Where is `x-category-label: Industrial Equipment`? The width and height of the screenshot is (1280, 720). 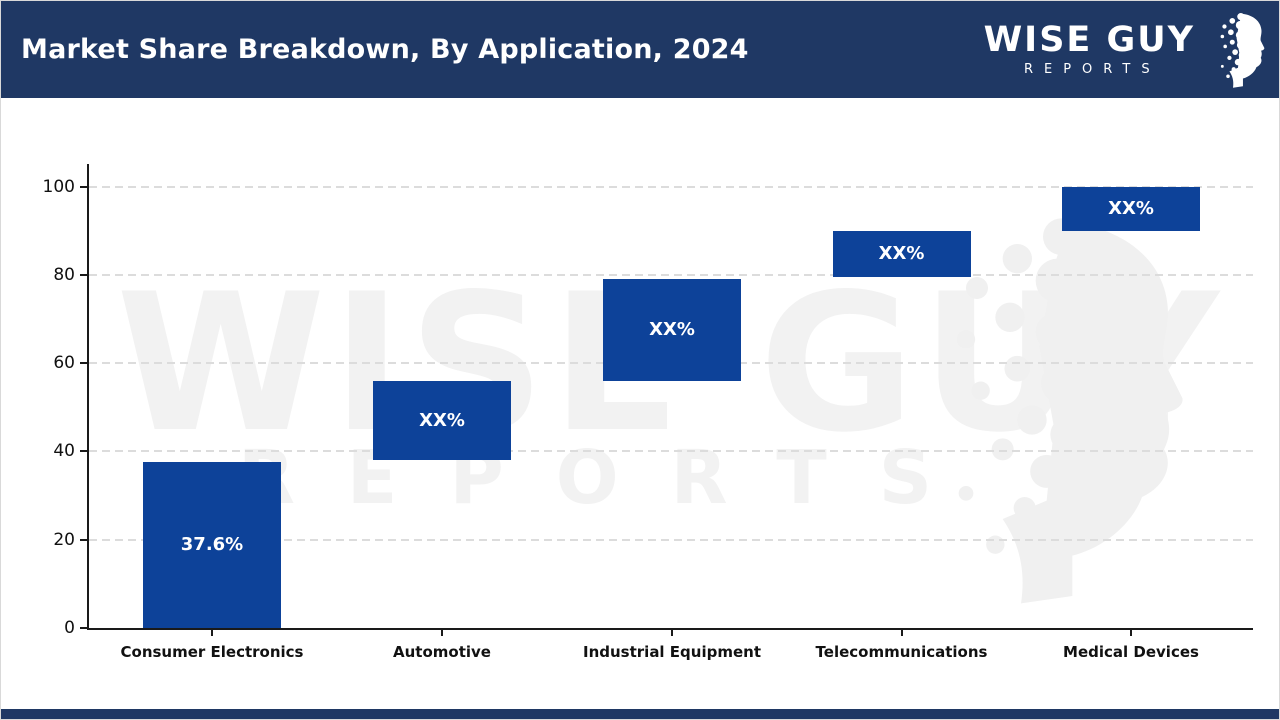 x-category-label: Industrial Equipment is located at coordinates (672, 652).